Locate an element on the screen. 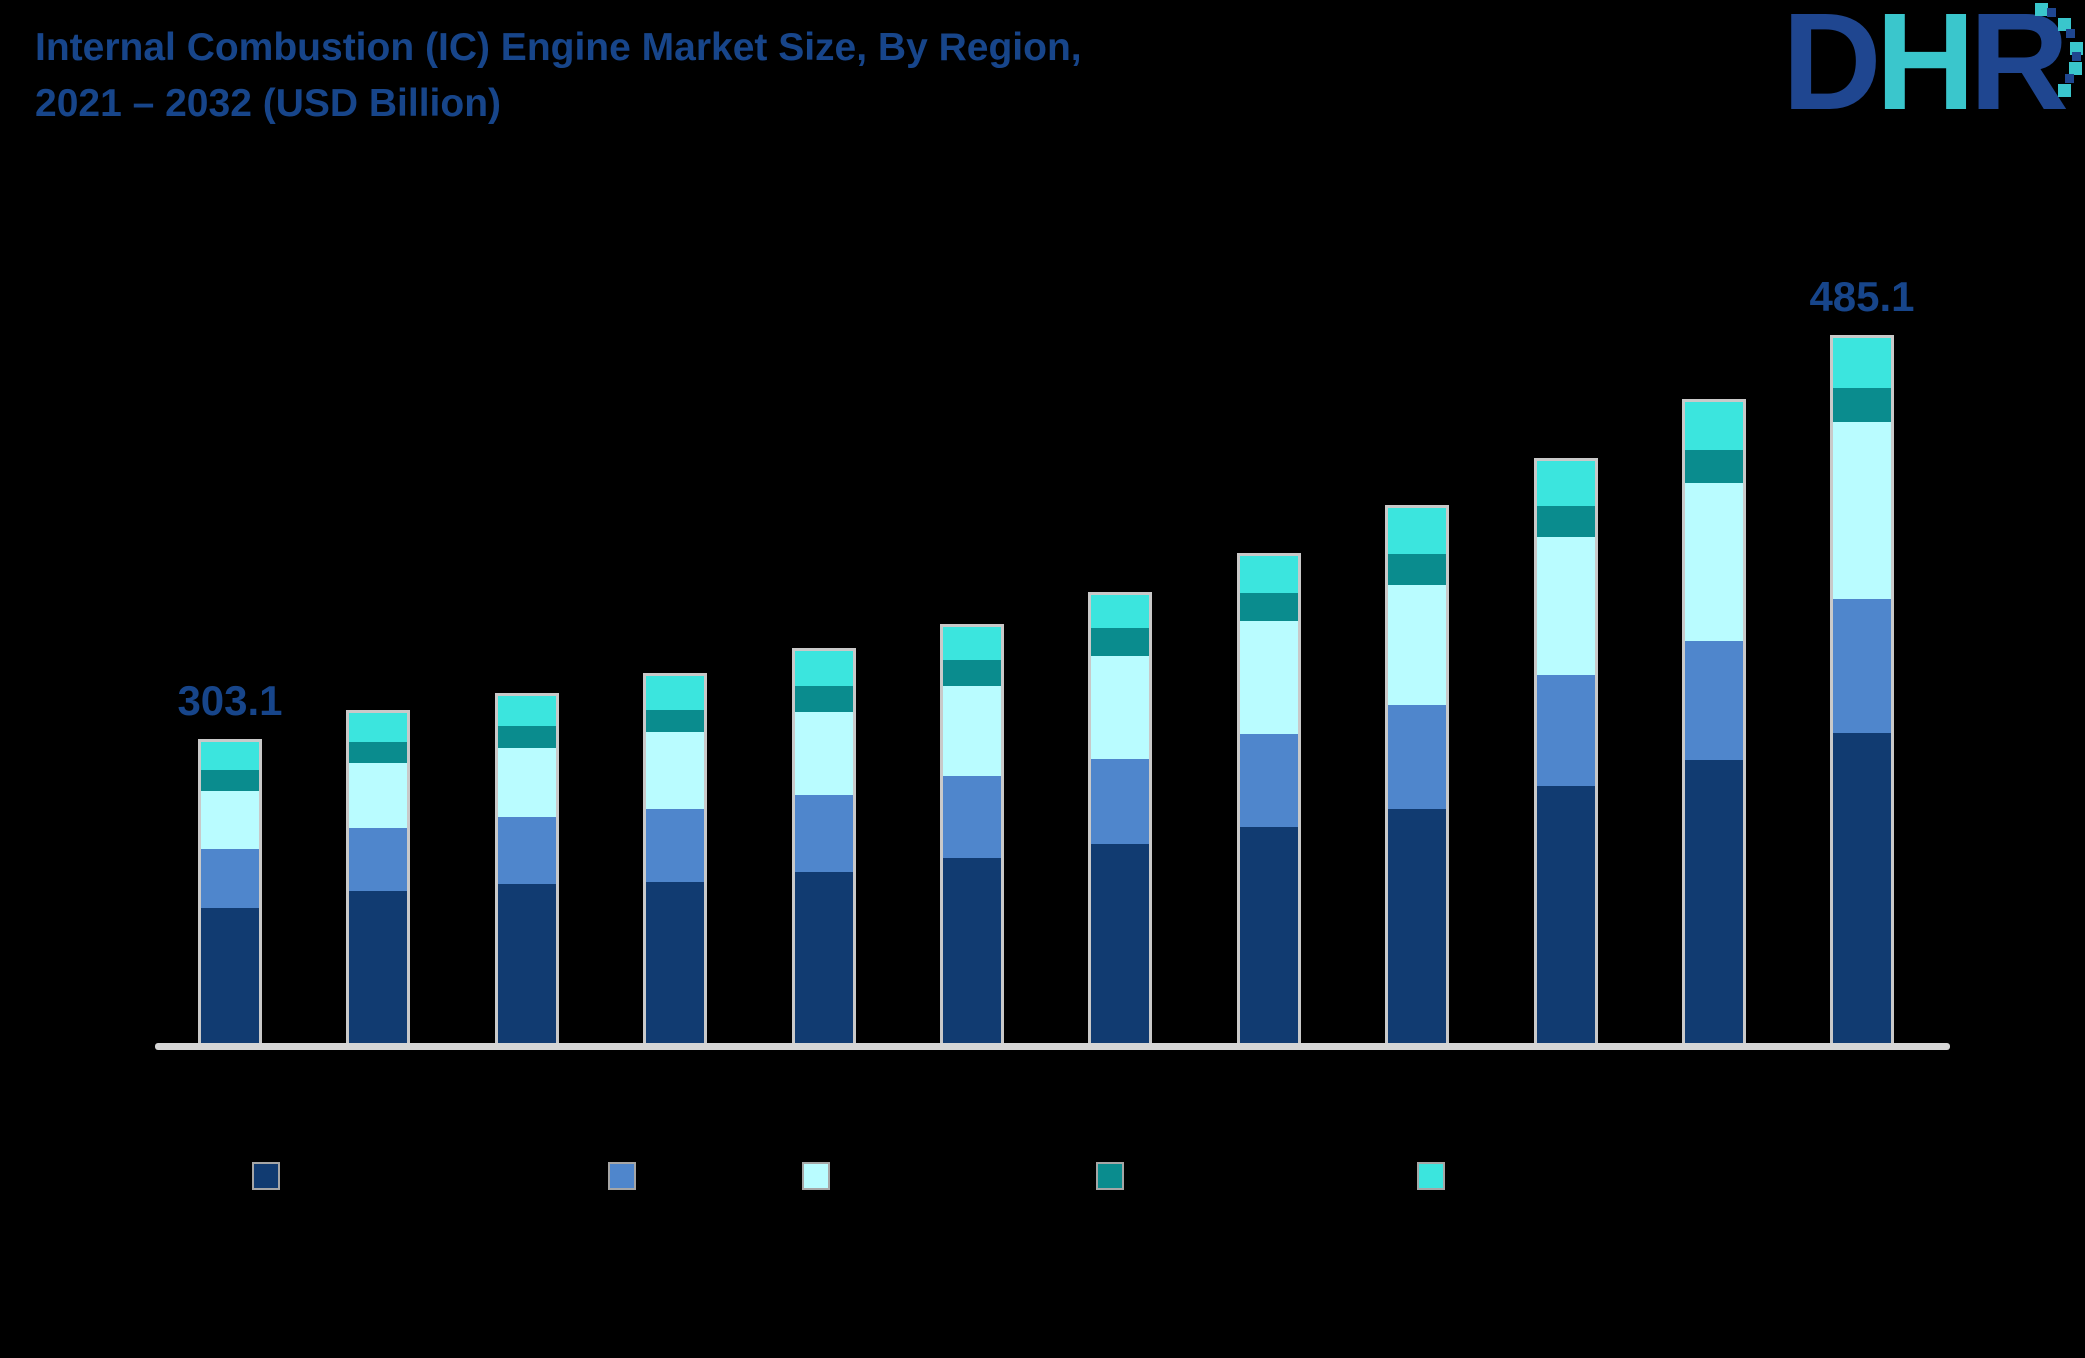 The image size is (2085, 1358). legend-item-north-america: North America is located at coordinates (355, 1176).